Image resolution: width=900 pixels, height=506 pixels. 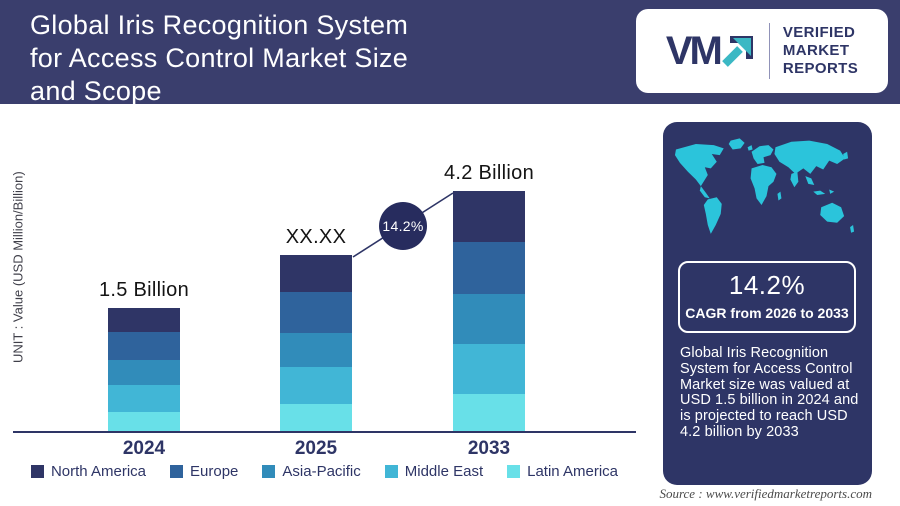 What do you see at coordinates (819, 32) in the screenshot?
I see `logo-word-verified: VERIFIED` at bounding box center [819, 32].